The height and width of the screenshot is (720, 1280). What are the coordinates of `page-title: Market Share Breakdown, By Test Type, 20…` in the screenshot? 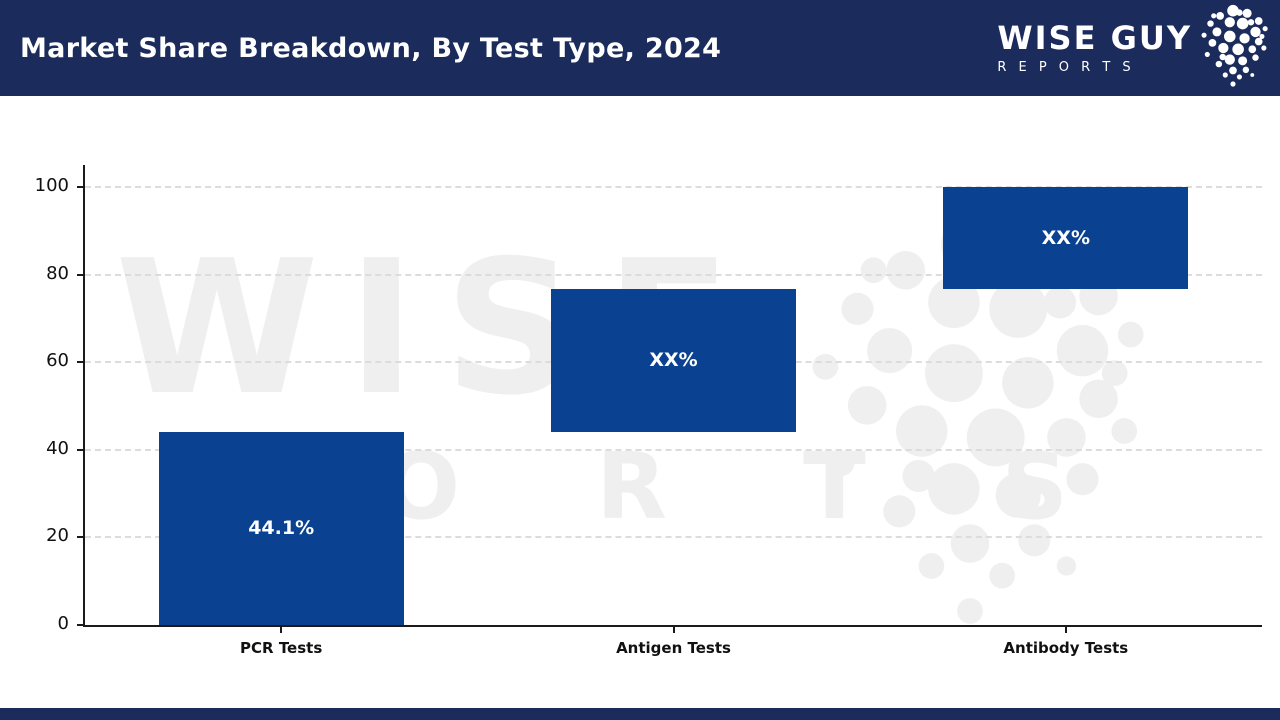 It's located at (371, 48).